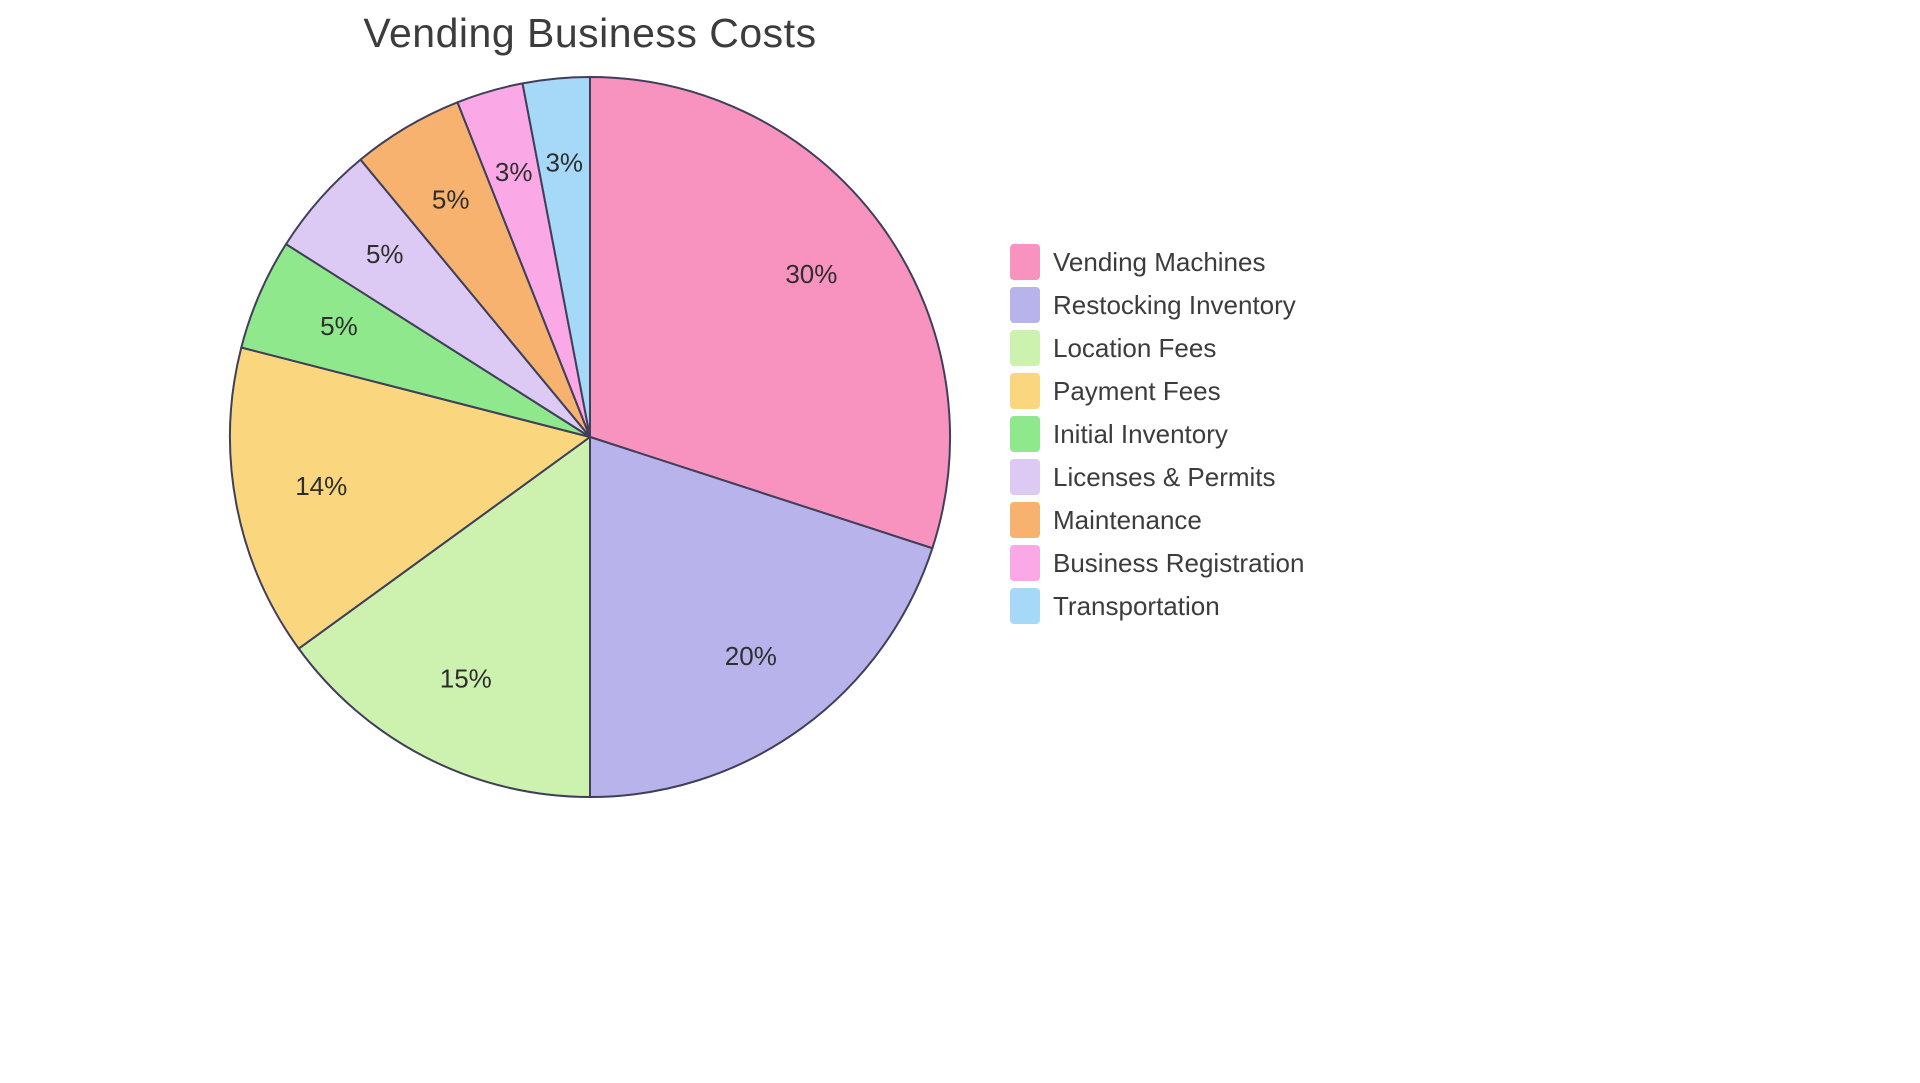 This screenshot has width=1920, height=1083. Describe the element at coordinates (444, 617) in the screenshot. I see `pie-slice-location-fees` at that location.